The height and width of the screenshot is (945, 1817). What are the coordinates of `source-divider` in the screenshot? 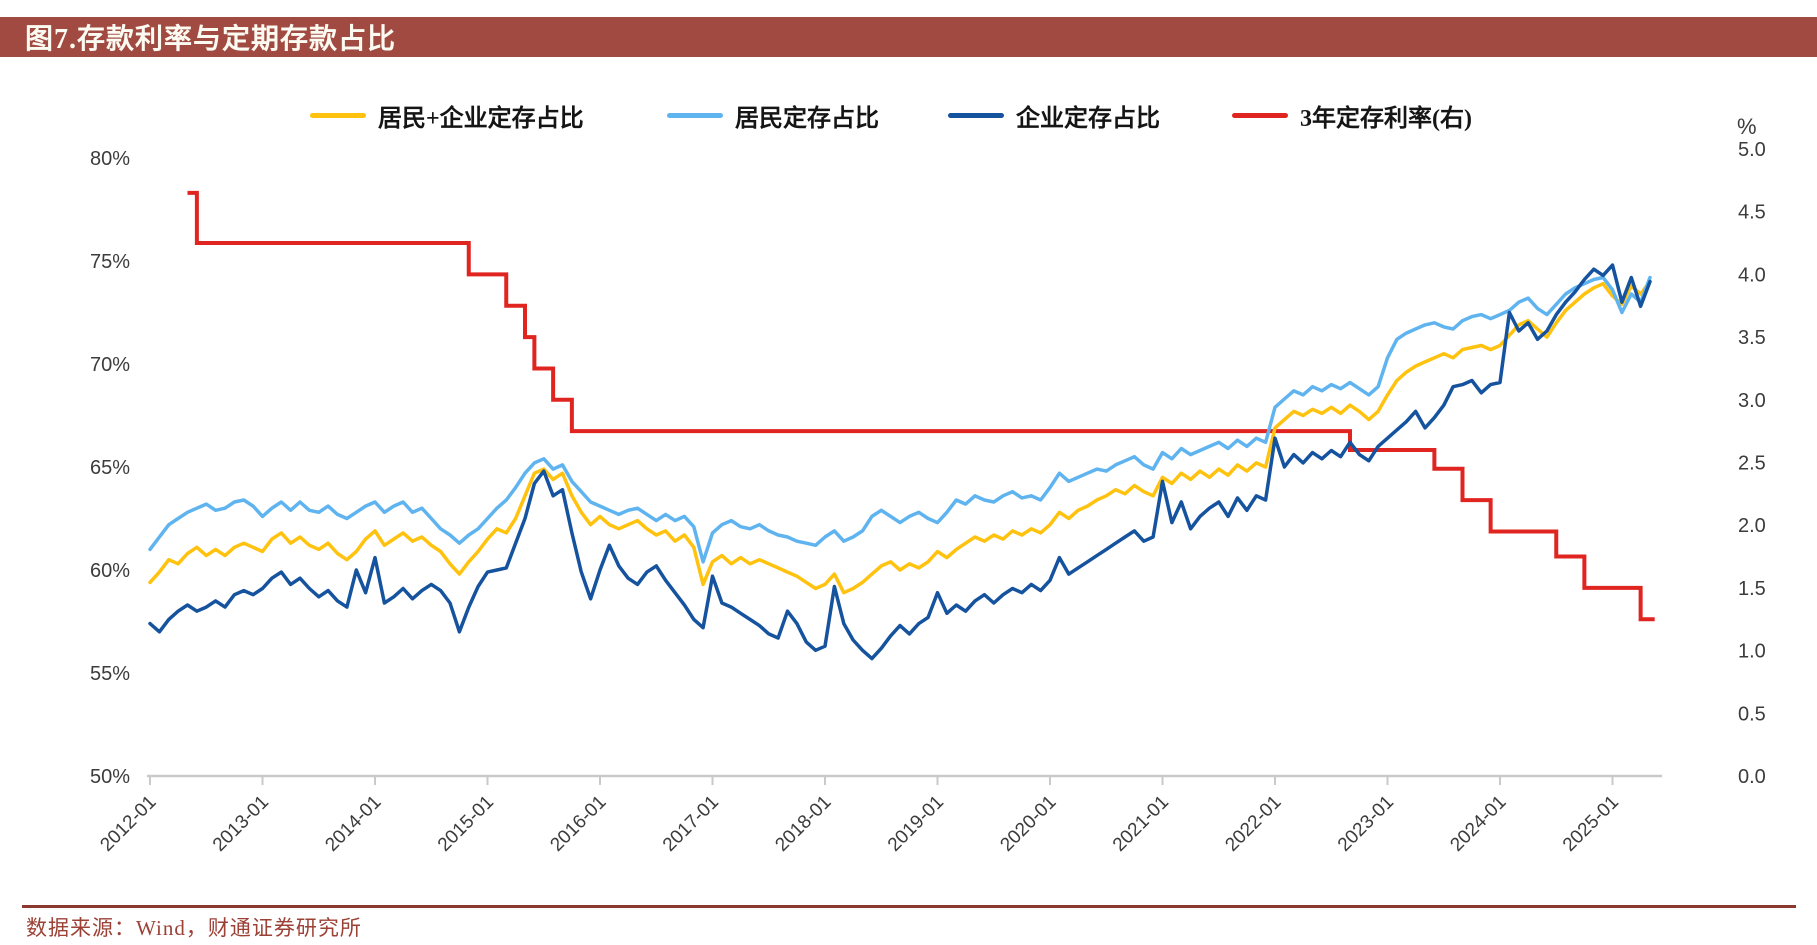 It's located at (909, 906).